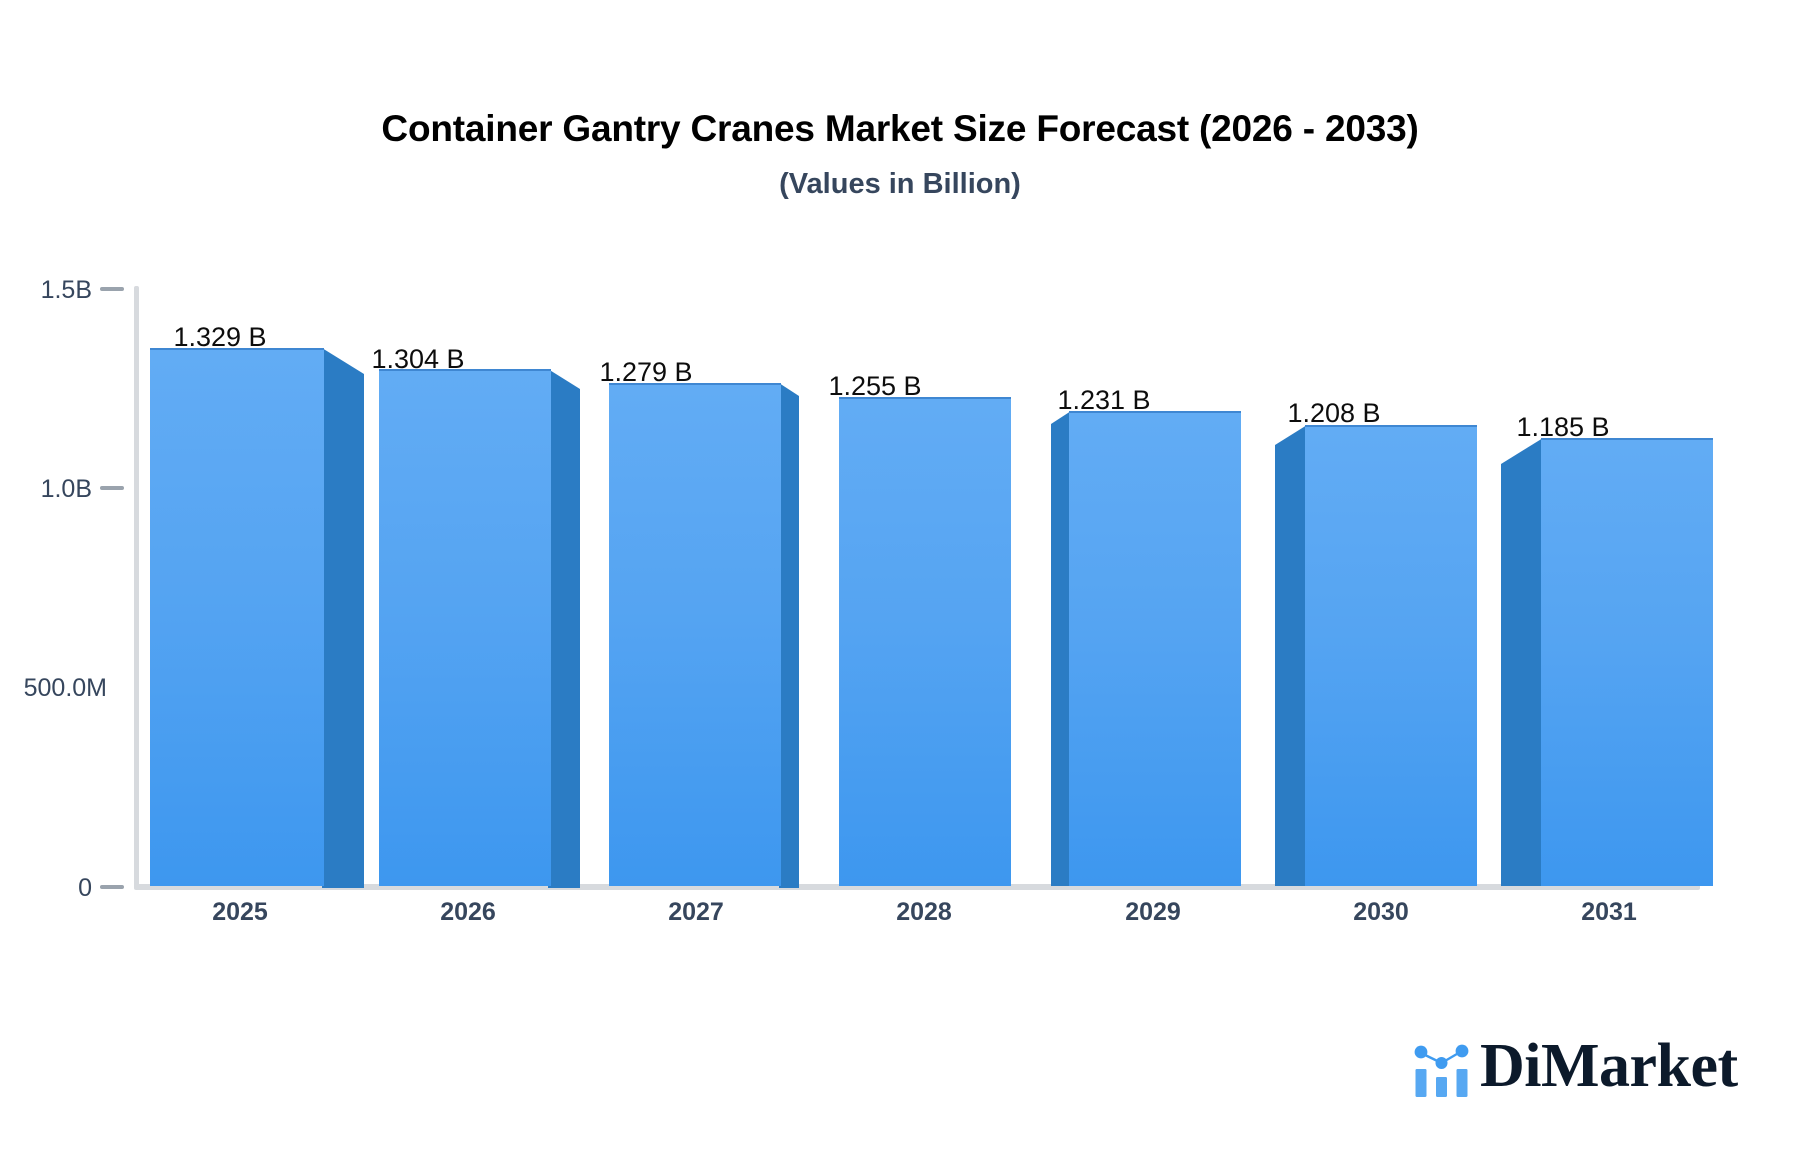  I want to click on bar-face-2027, so click(695, 634).